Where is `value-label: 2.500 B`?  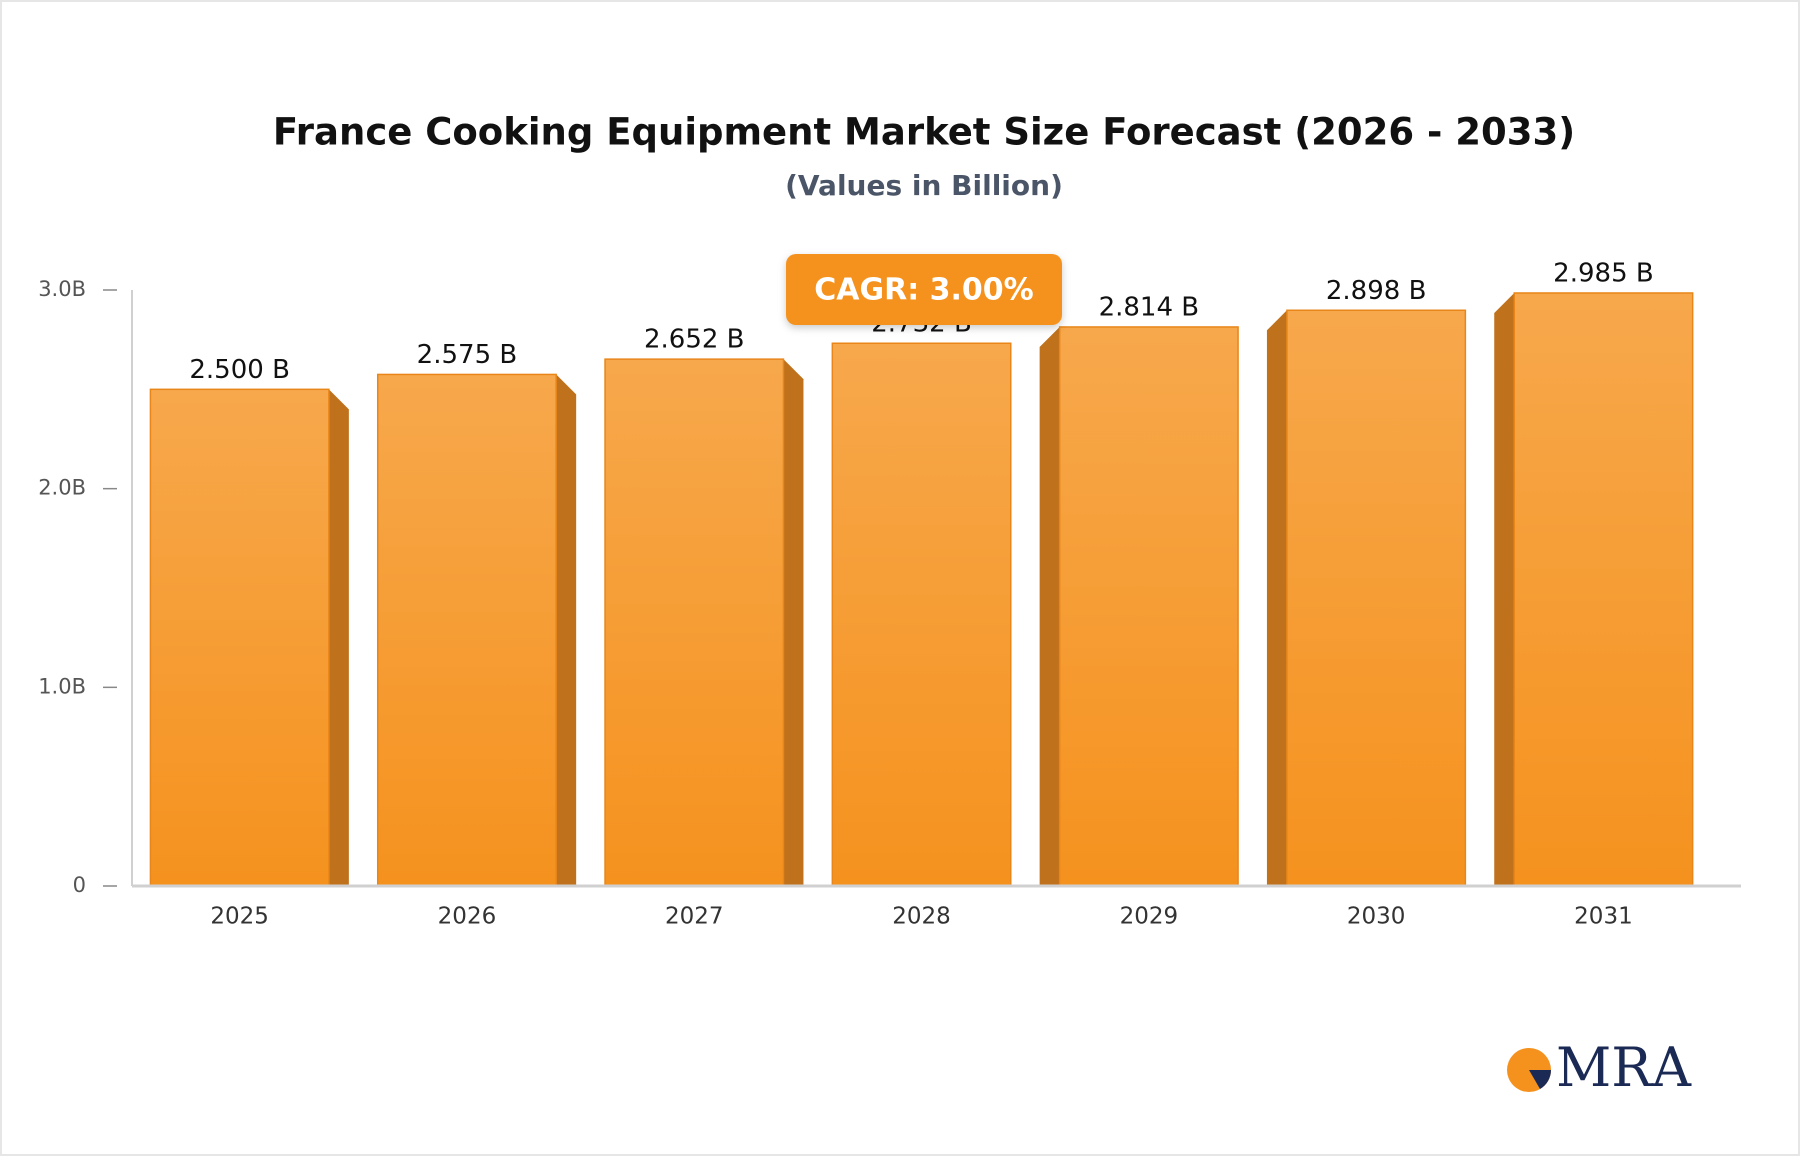
value-label: 2.500 B is located at coordinates (239, 370).